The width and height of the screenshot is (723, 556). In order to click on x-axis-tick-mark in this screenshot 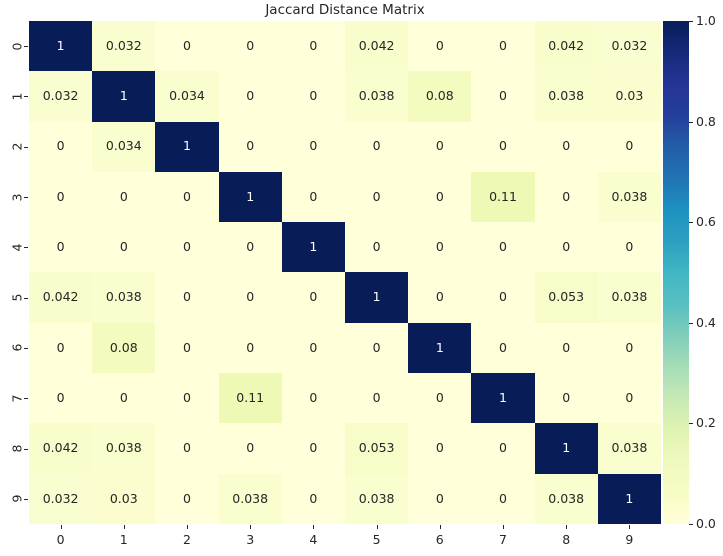, I will do `click(251, 527)`.